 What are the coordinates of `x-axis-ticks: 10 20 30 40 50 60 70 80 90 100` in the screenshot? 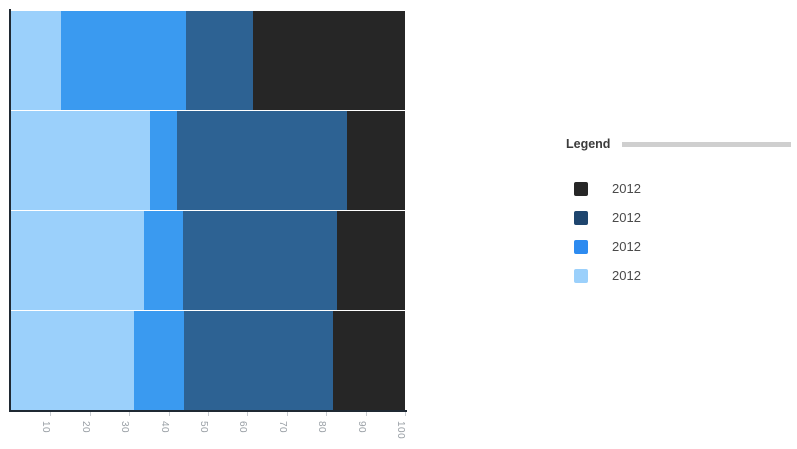 It's located at (208, 430).